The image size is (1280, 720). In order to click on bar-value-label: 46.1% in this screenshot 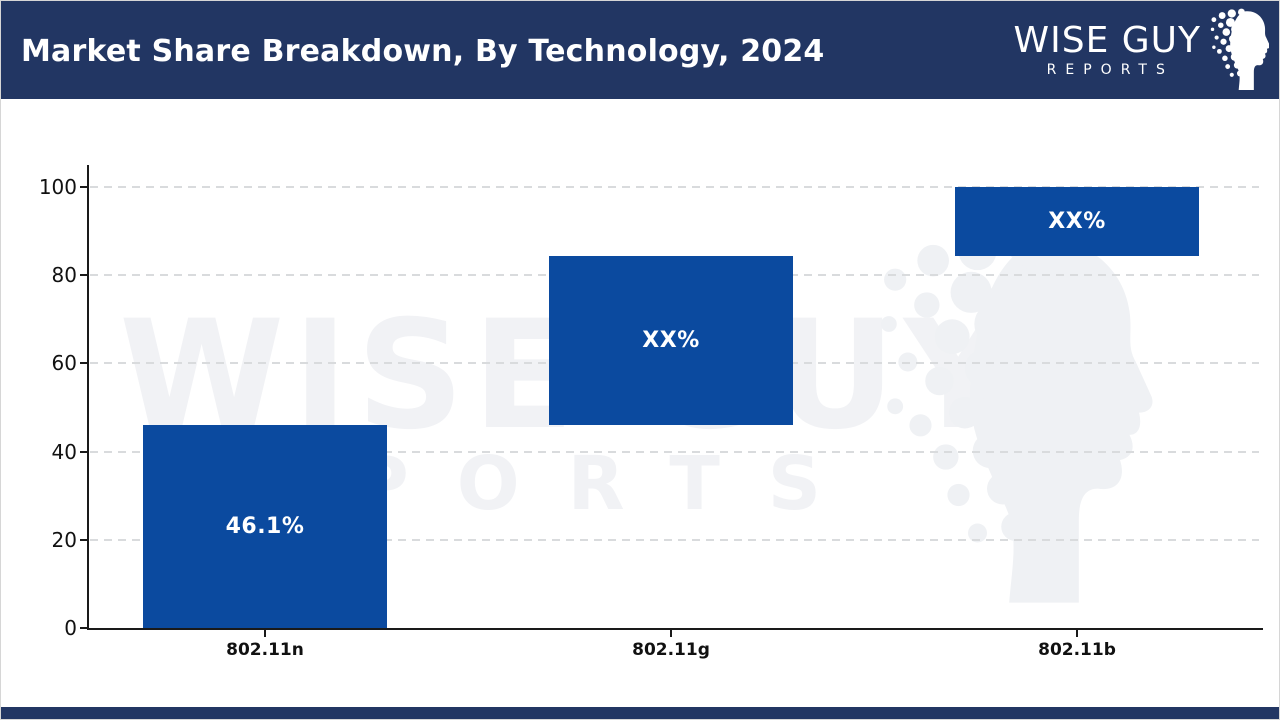, I will do `click(265, 526)`.